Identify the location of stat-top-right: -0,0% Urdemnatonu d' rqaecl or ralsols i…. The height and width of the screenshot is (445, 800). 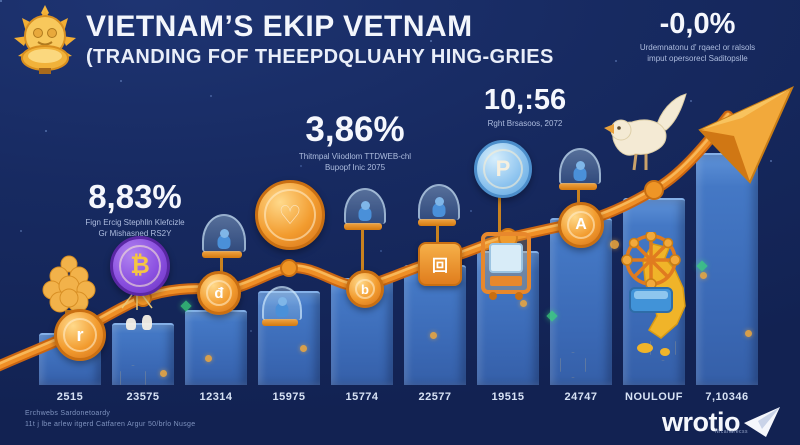
(697, 36).